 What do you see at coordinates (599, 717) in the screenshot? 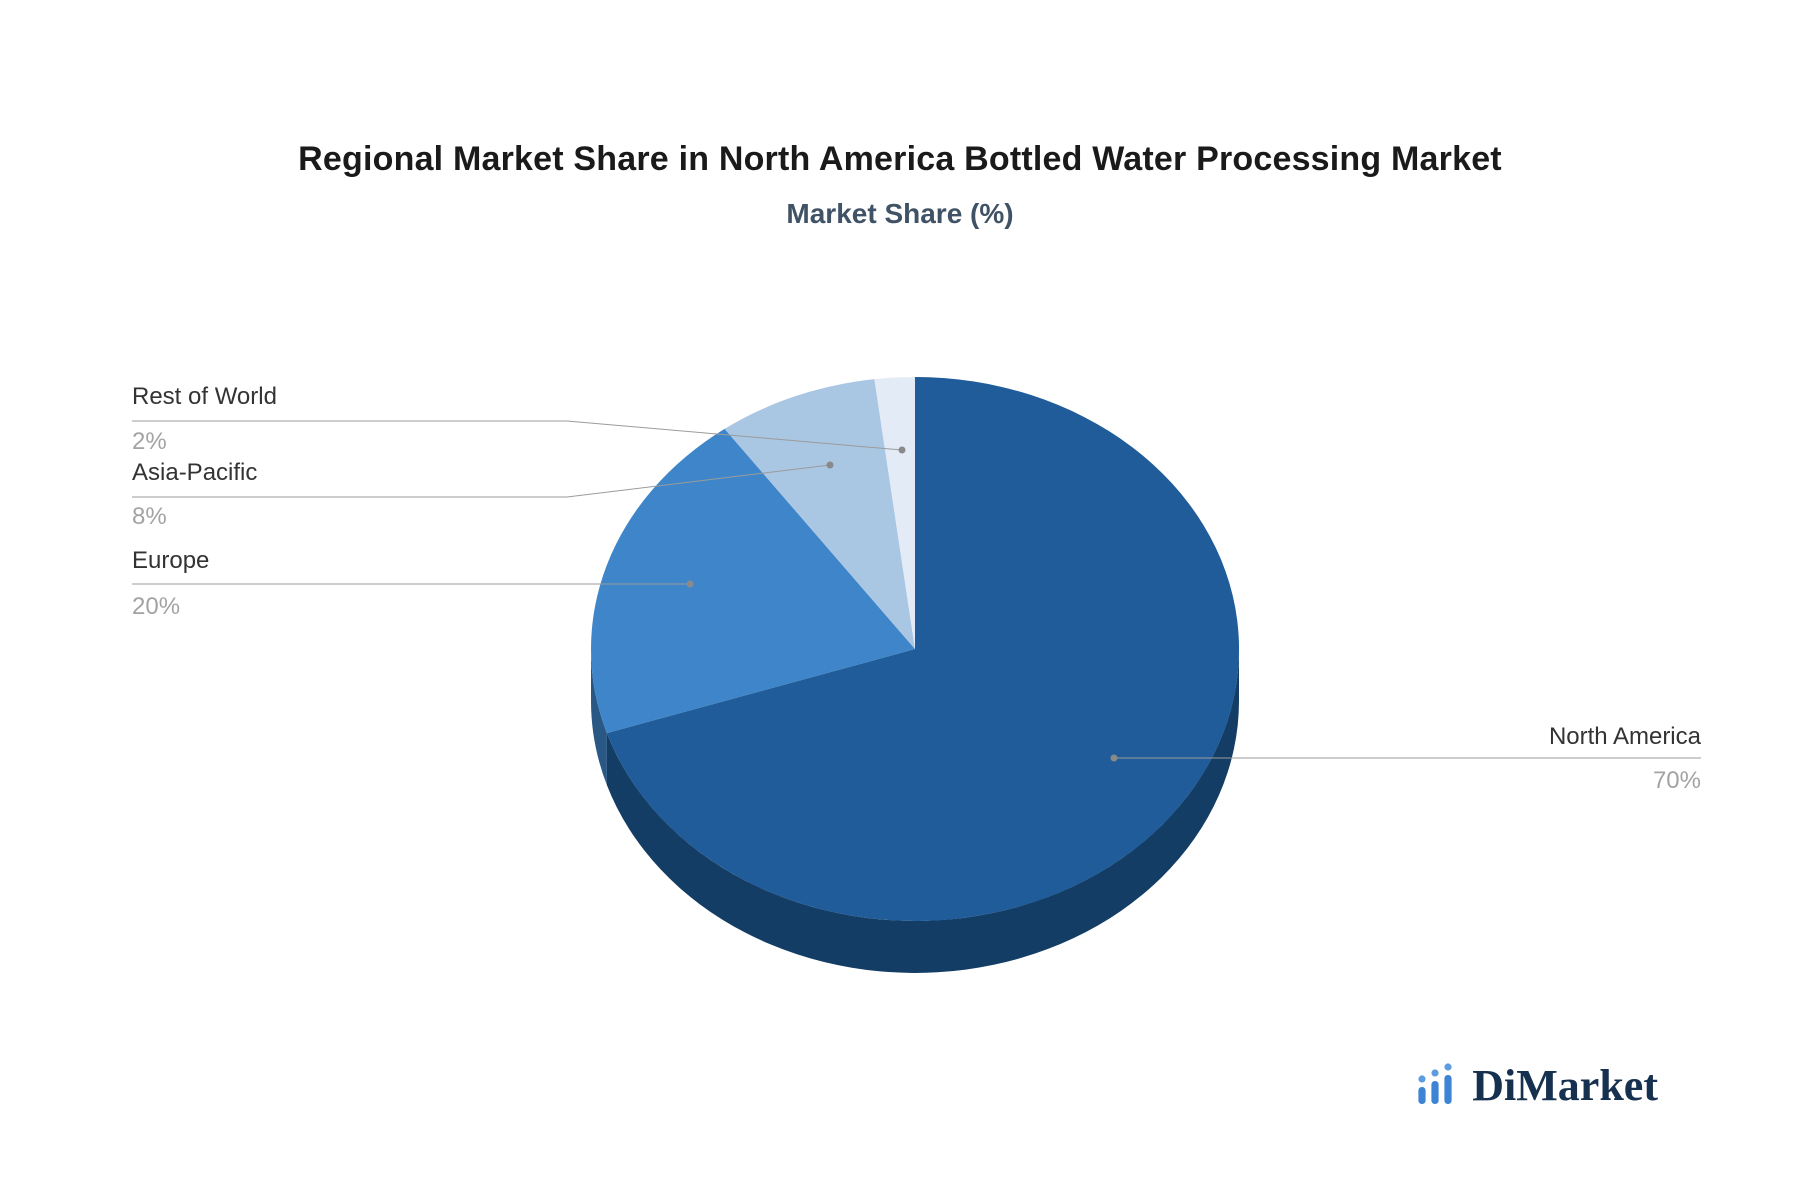
I see `pie-slice-side-europe` at bounding box center [599, 717].